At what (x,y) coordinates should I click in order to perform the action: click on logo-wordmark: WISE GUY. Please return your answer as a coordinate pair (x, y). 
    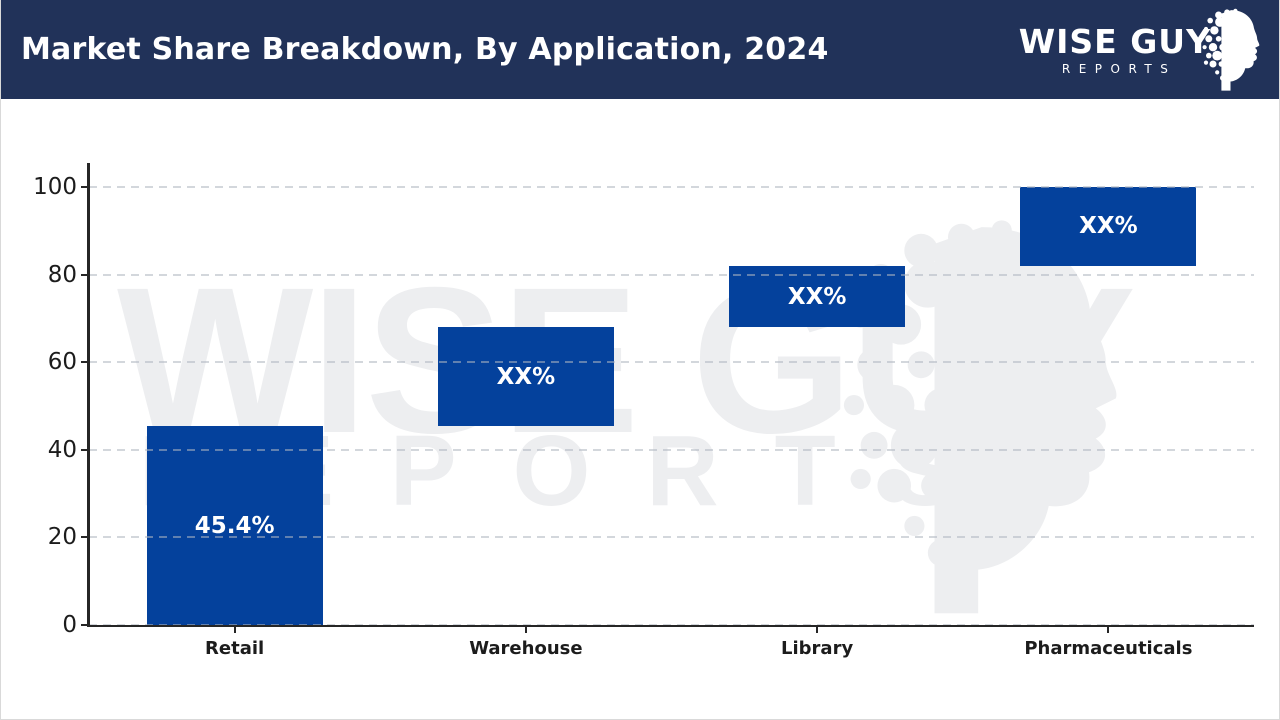
    Looking at the image, I should click on (1114, 41).